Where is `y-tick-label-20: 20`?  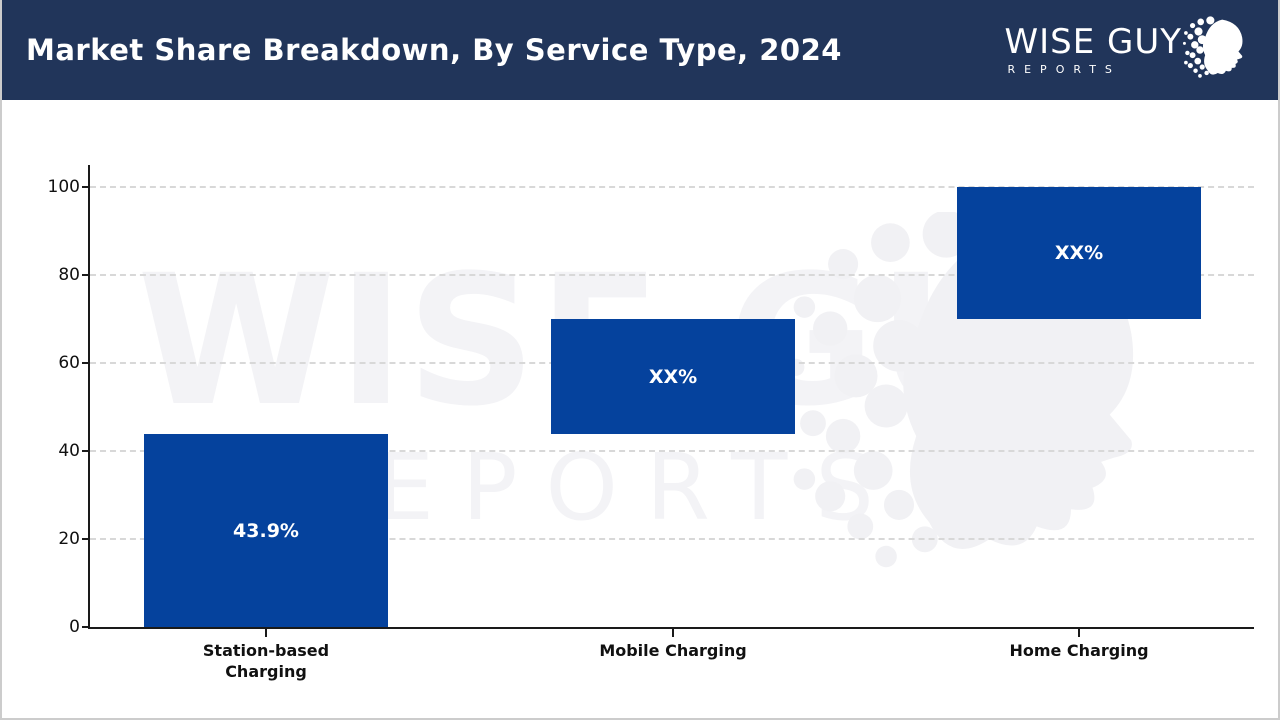 y-tick-label-20: 20 is located at coordinates (69, 539).